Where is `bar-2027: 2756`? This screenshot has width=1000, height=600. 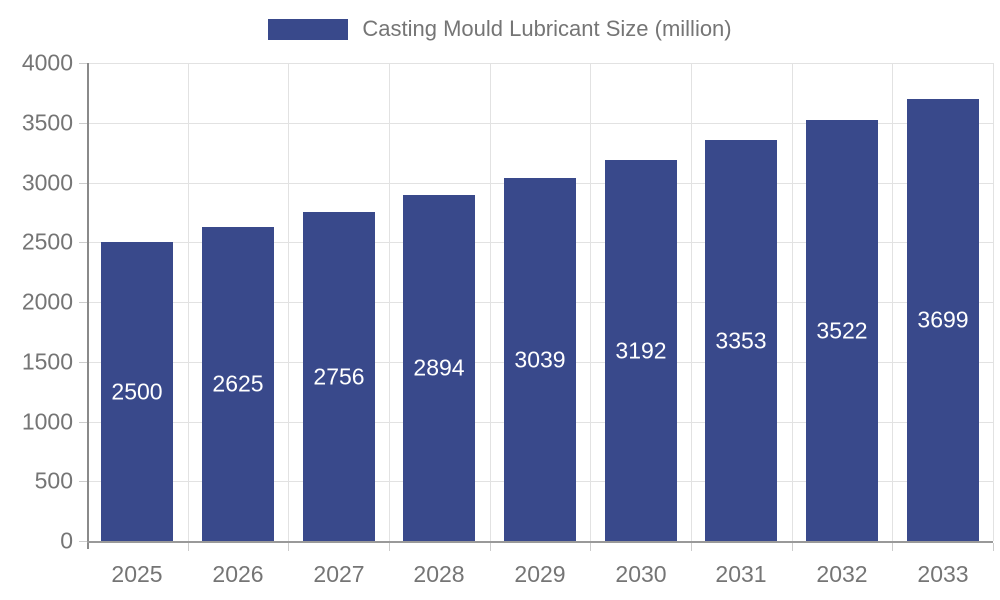
bar-2027: 2756 is located at coordinates (339, 376).